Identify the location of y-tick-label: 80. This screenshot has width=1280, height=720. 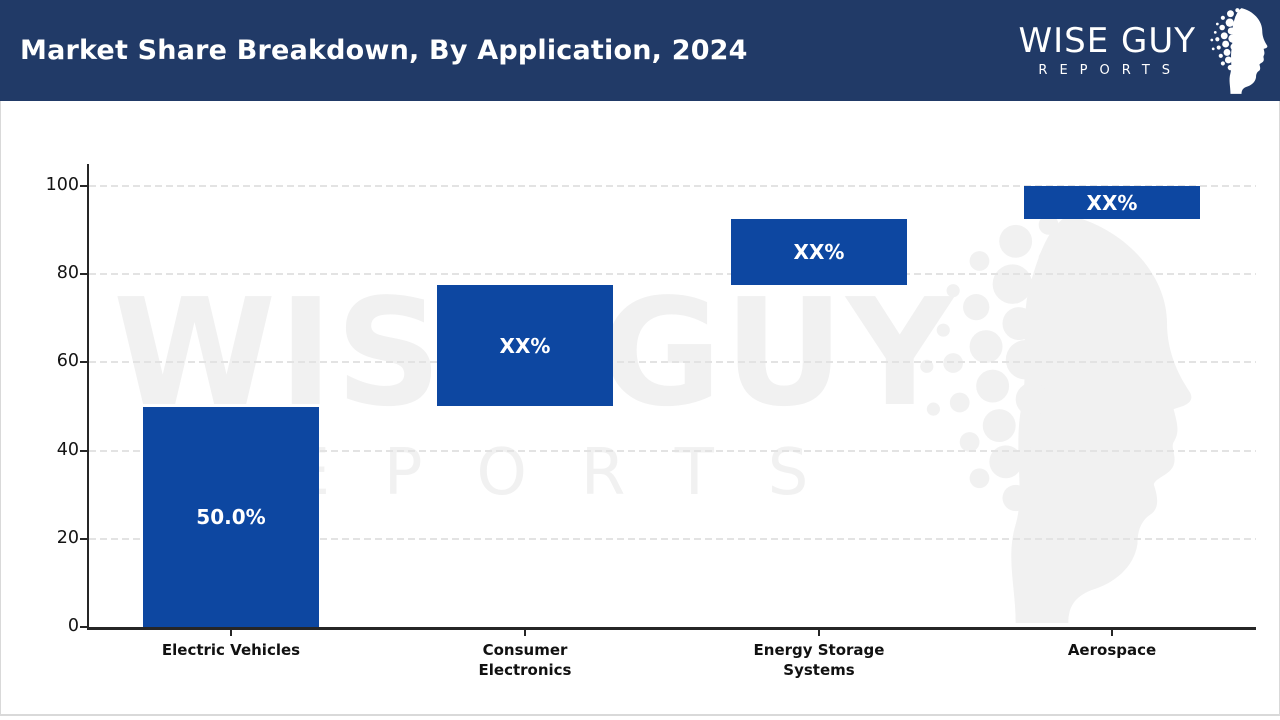
(67, 273).